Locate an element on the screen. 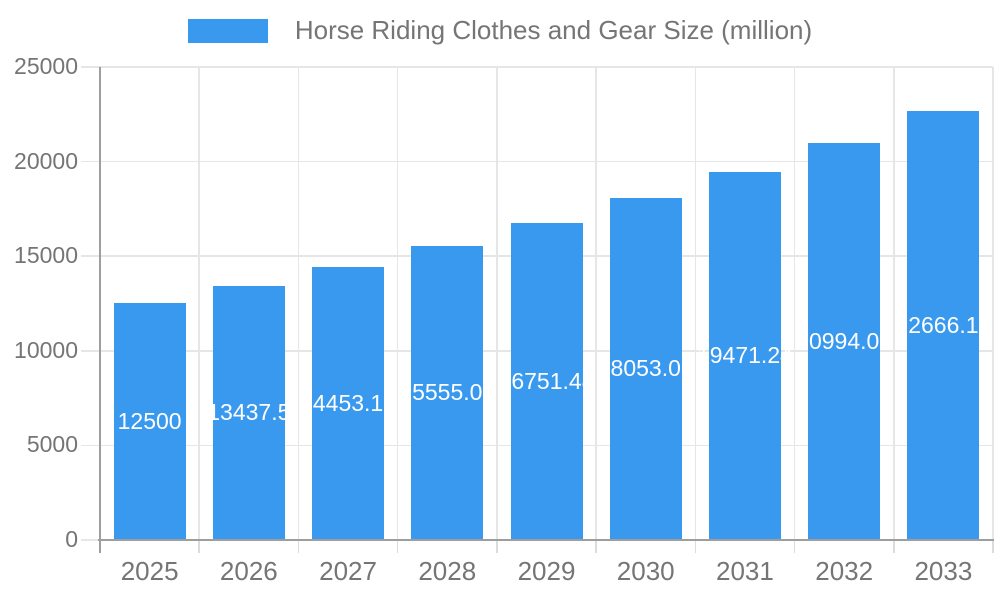 The width and height of the screenshot is (1000, 600). y-axis-line is located at coordinates (100, 310).